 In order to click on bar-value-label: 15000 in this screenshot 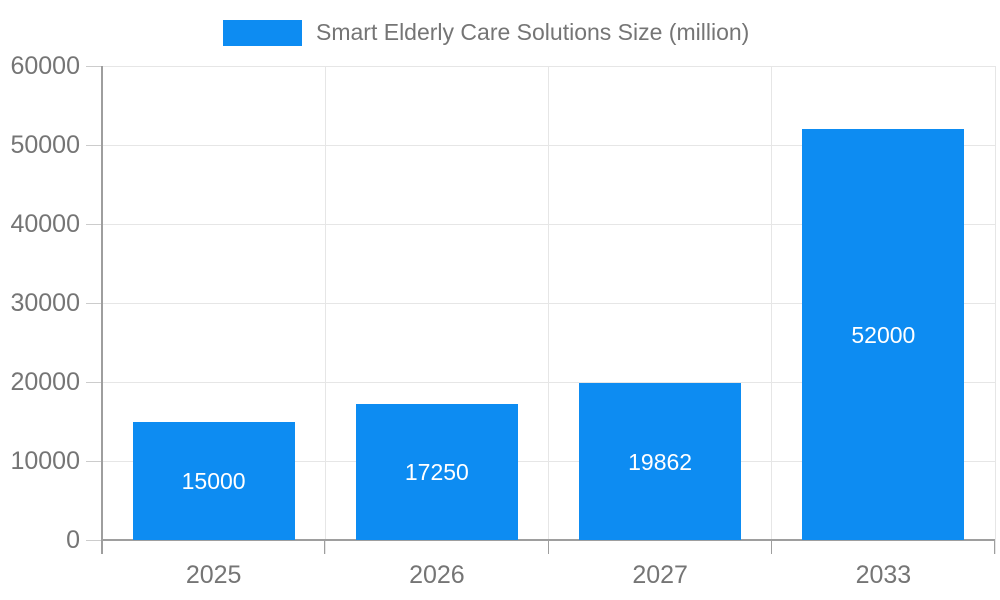, I will do `click(213, 480)`.